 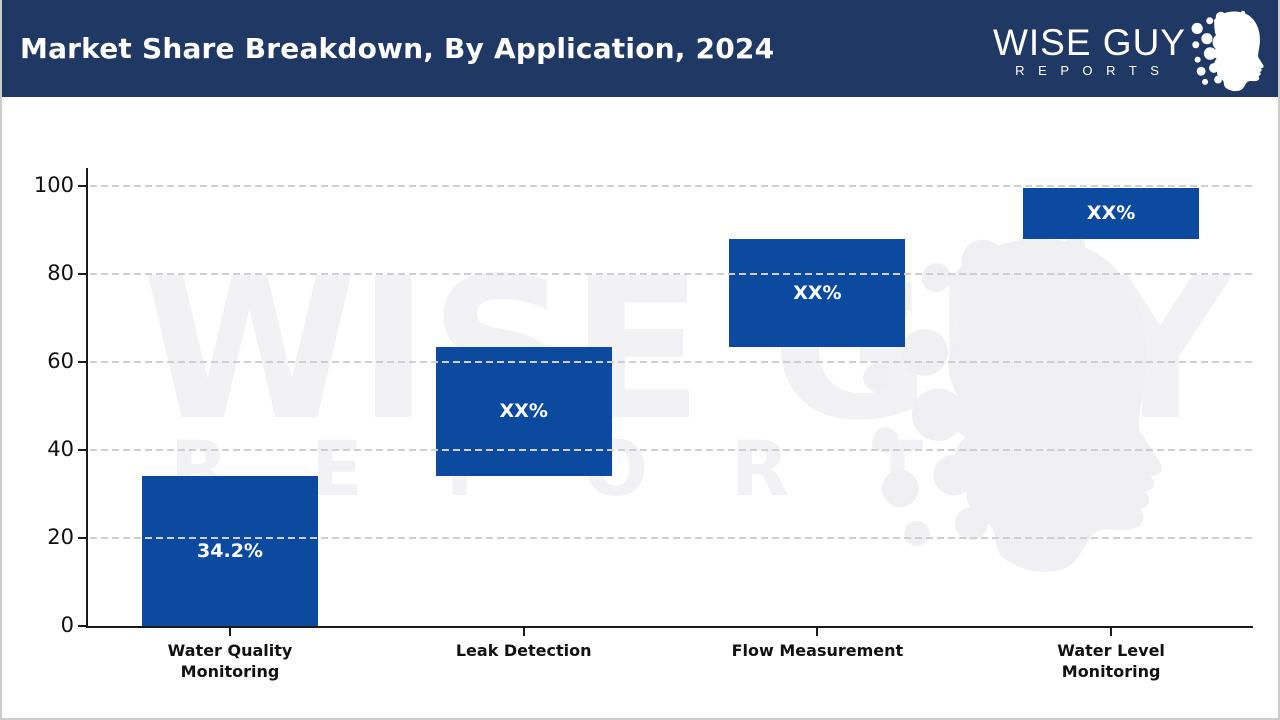 I want to click on logo-wordmark-sub: R E P O R T S, so click(x=1089, y=71).